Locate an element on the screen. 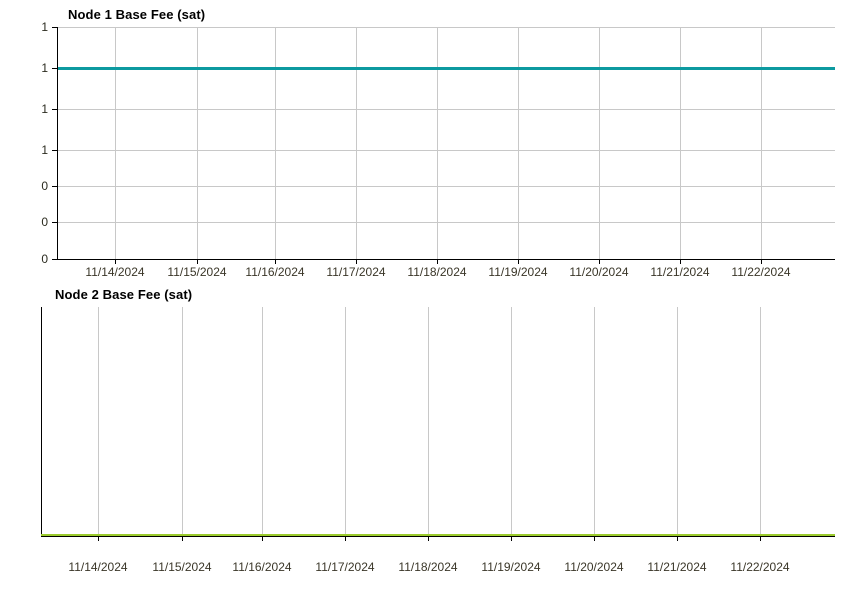 The height and width of the screenshot is (600, 860). x-axis-node2 is located at coordinates (438, 536).